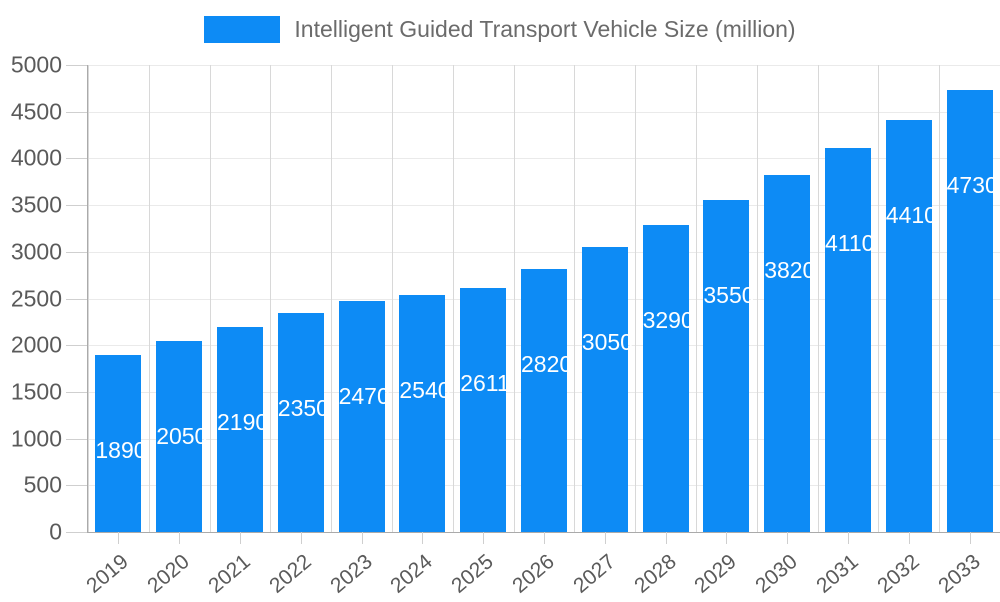  What do you see at coordinates (168, 574) in the screenshot?
I see `x-axis-tick-label: 2020` at bounding box center [168, 574].